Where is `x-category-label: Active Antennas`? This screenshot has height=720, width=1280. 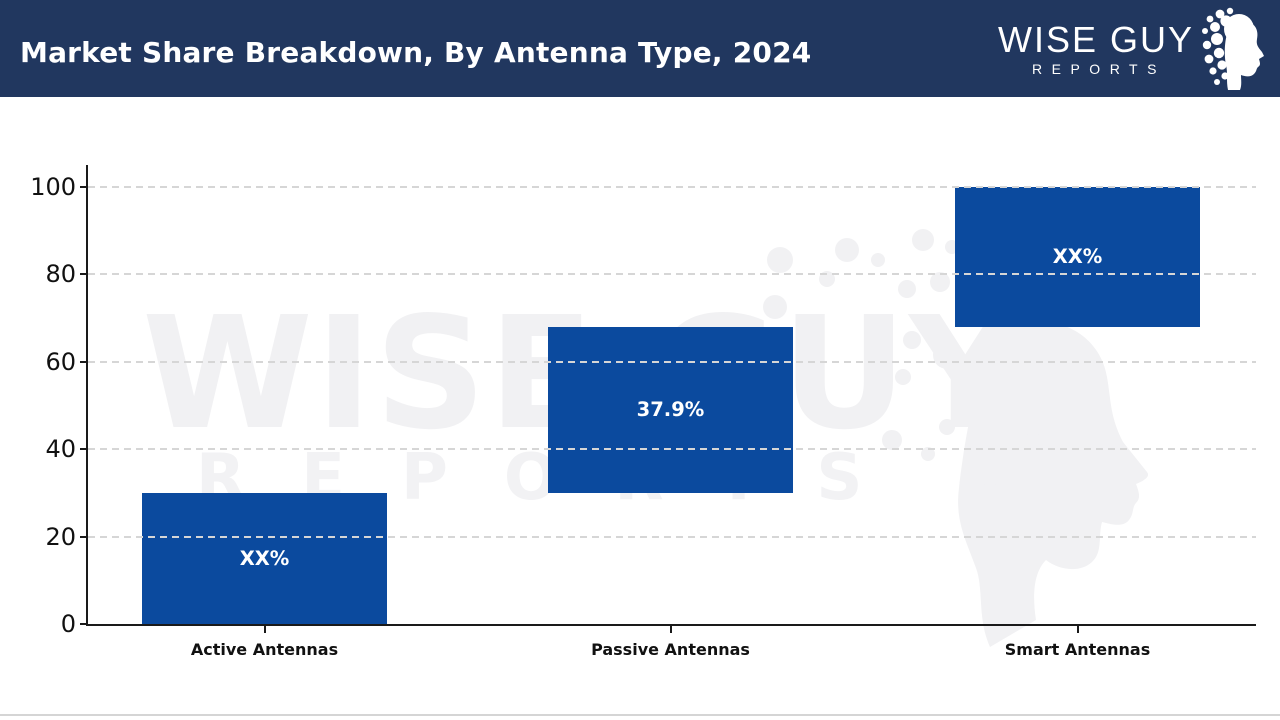
x-category-label: Active Antennas is located at coordinates (264, 649).